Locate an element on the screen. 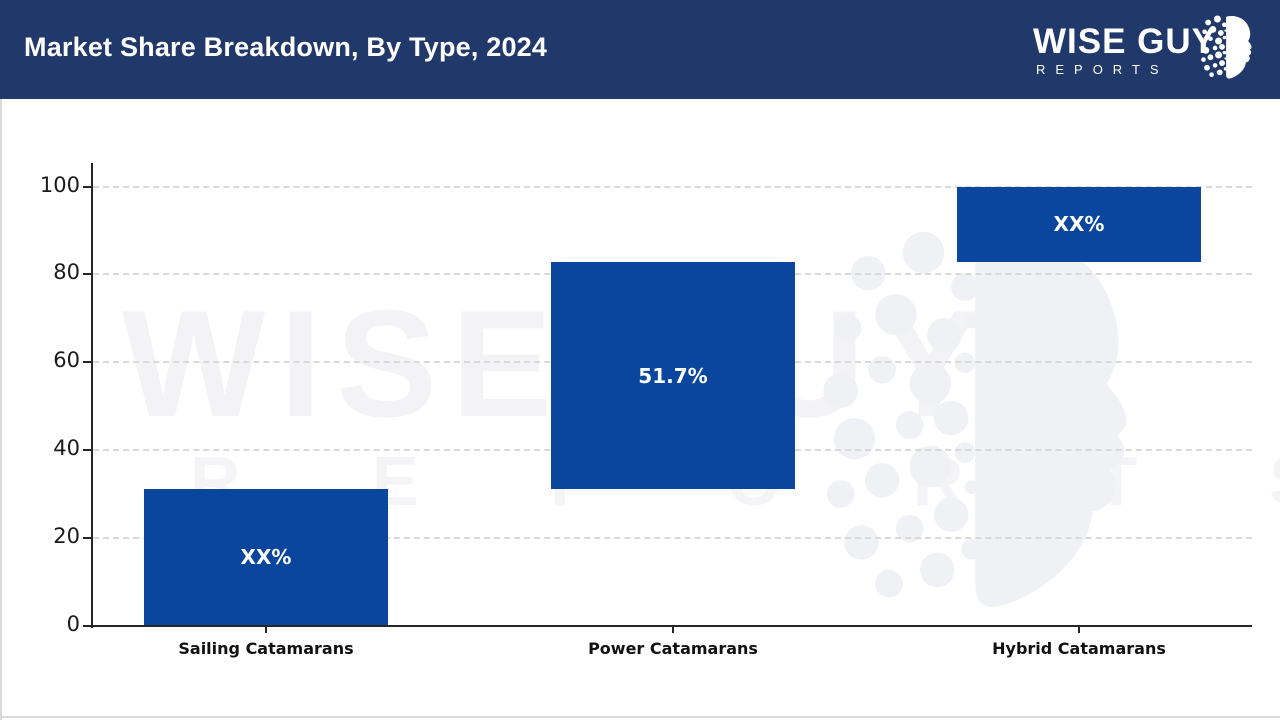  category-label: Hybrid Catamarans is located at coordinates (1079, 648).